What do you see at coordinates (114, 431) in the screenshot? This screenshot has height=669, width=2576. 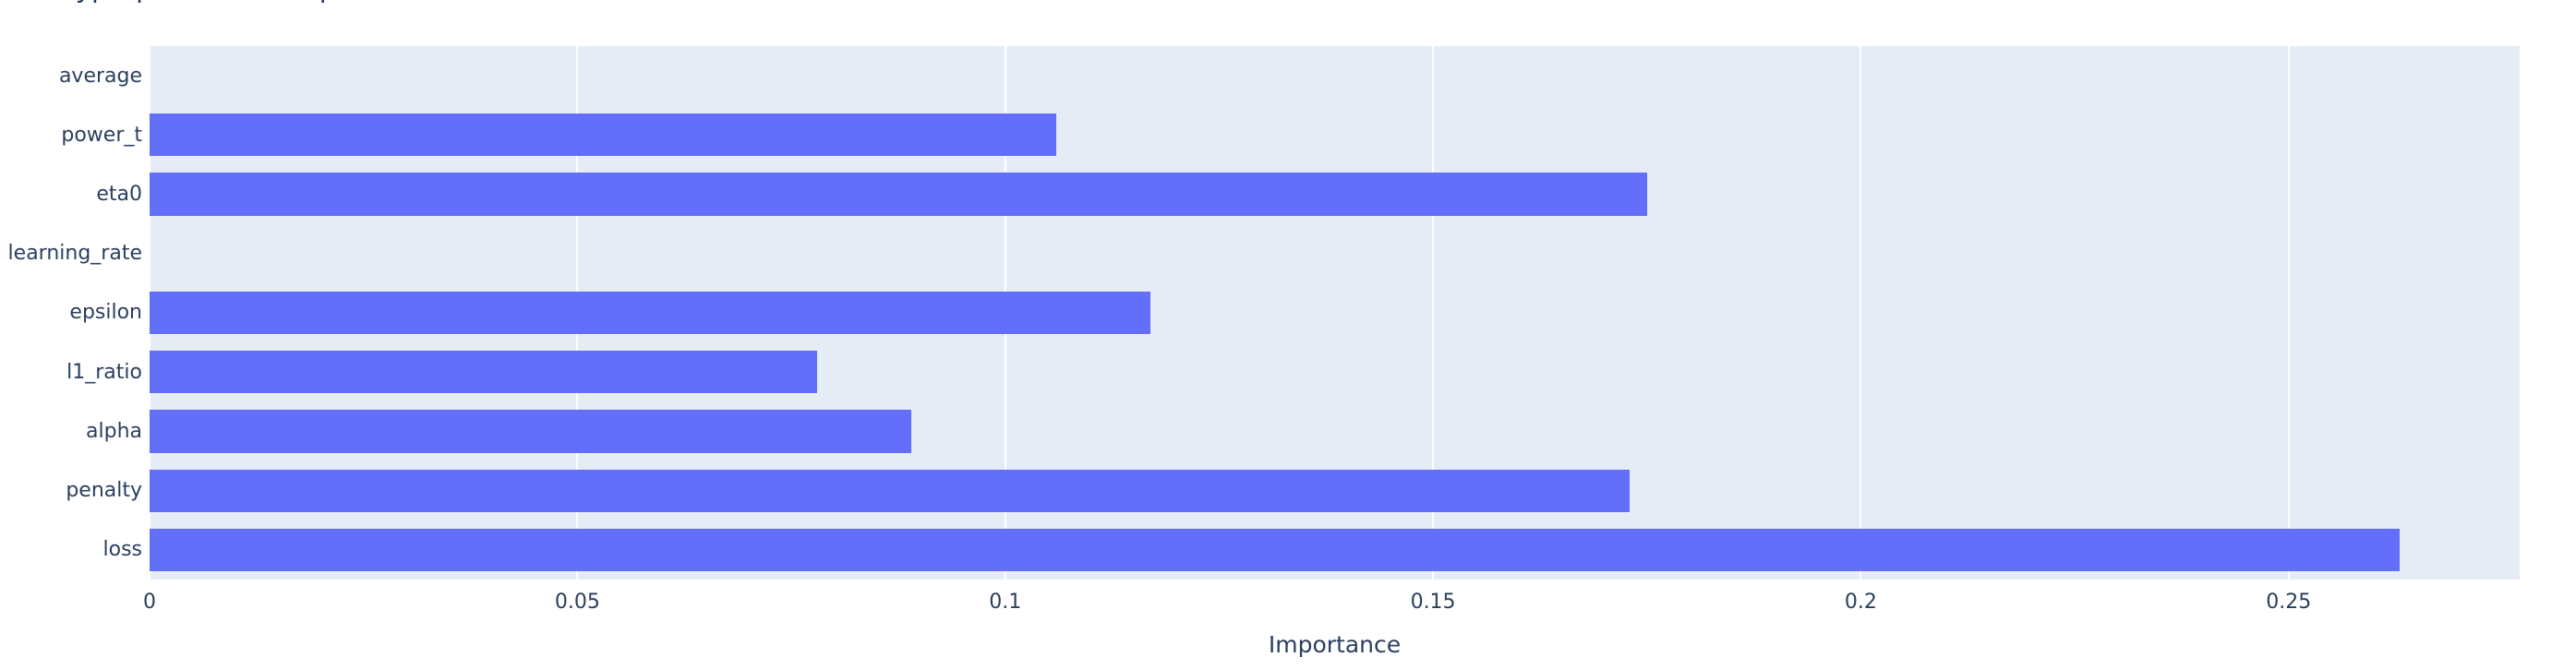 I see `y-axis-label: alpha` at bounding box center [114, 431].